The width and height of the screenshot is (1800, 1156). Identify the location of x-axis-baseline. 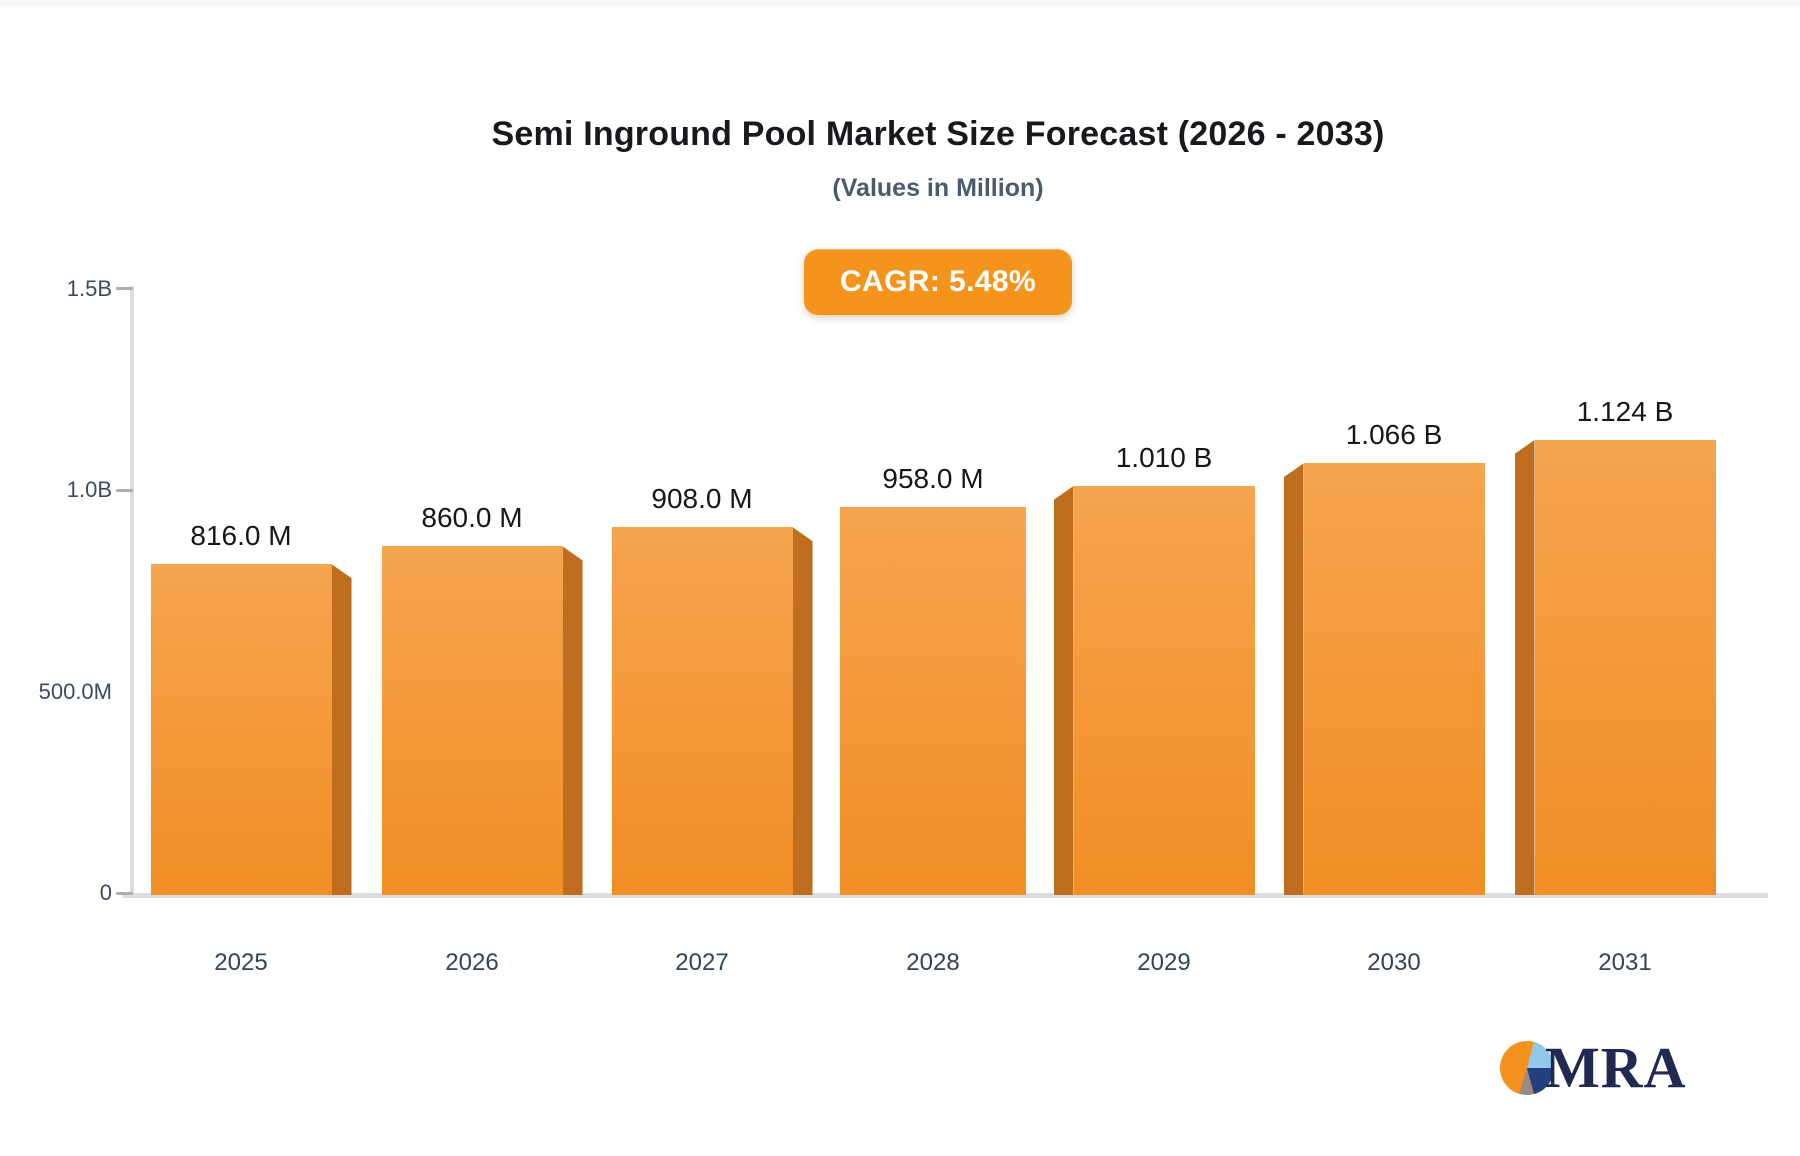
(945, 895).